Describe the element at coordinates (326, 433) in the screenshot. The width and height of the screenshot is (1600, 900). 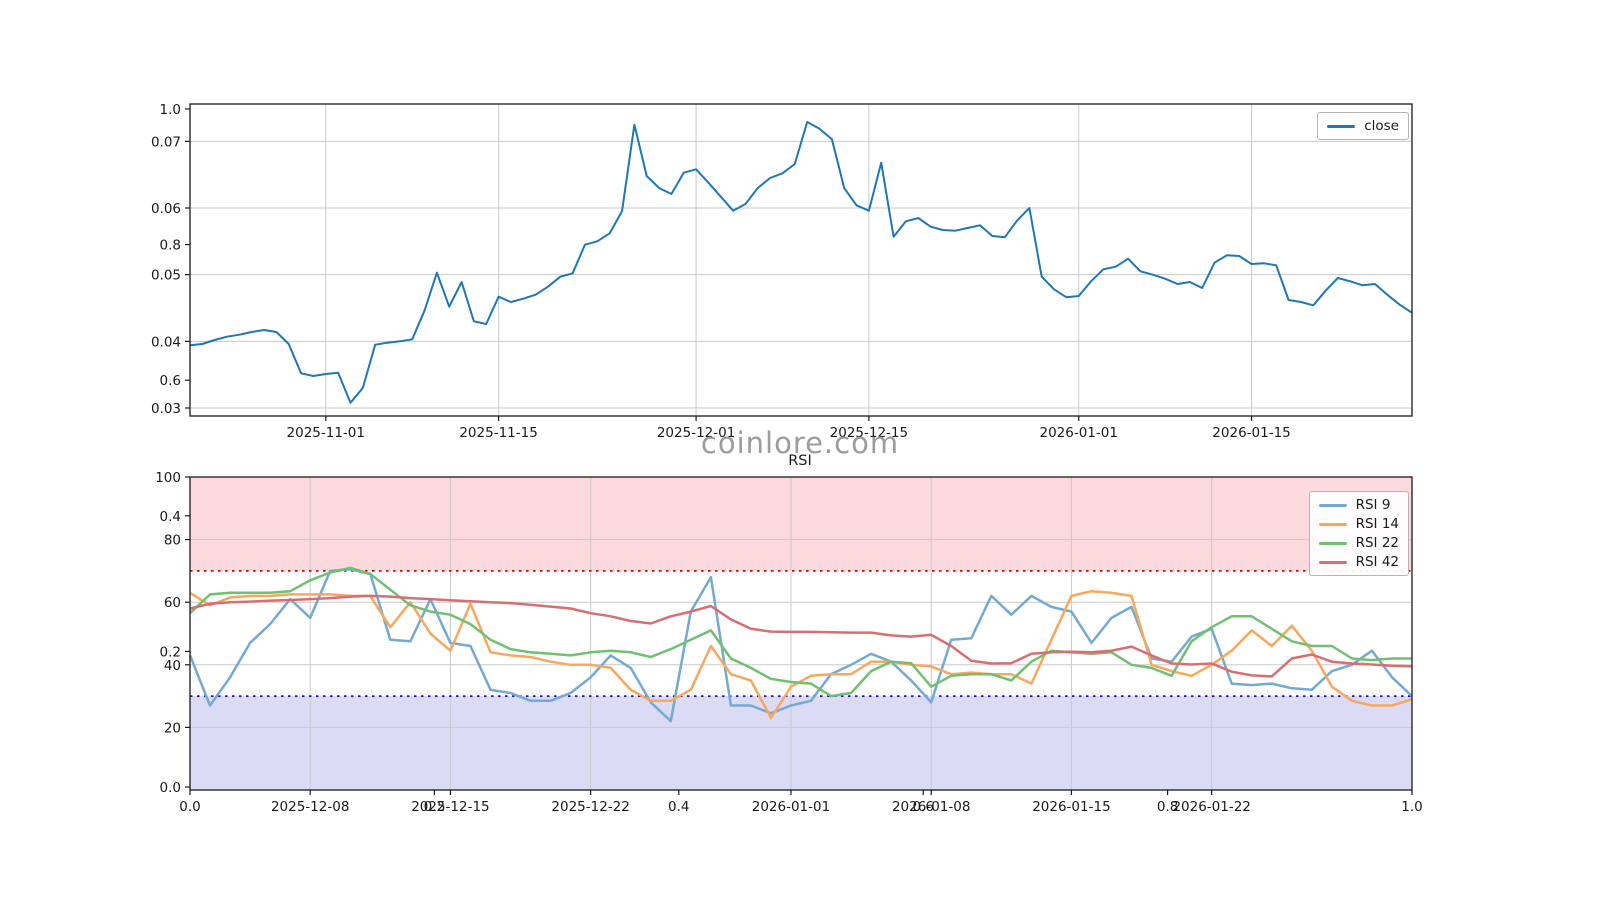
I see `svg-text: 2025-11-01` at that location.